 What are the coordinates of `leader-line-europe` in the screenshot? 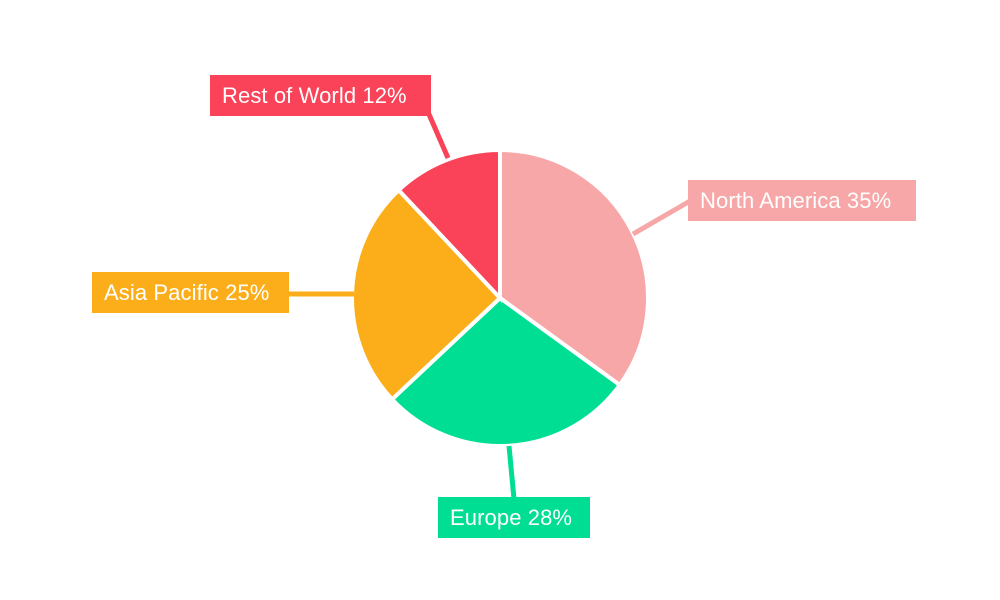 It's located at (511, 472).